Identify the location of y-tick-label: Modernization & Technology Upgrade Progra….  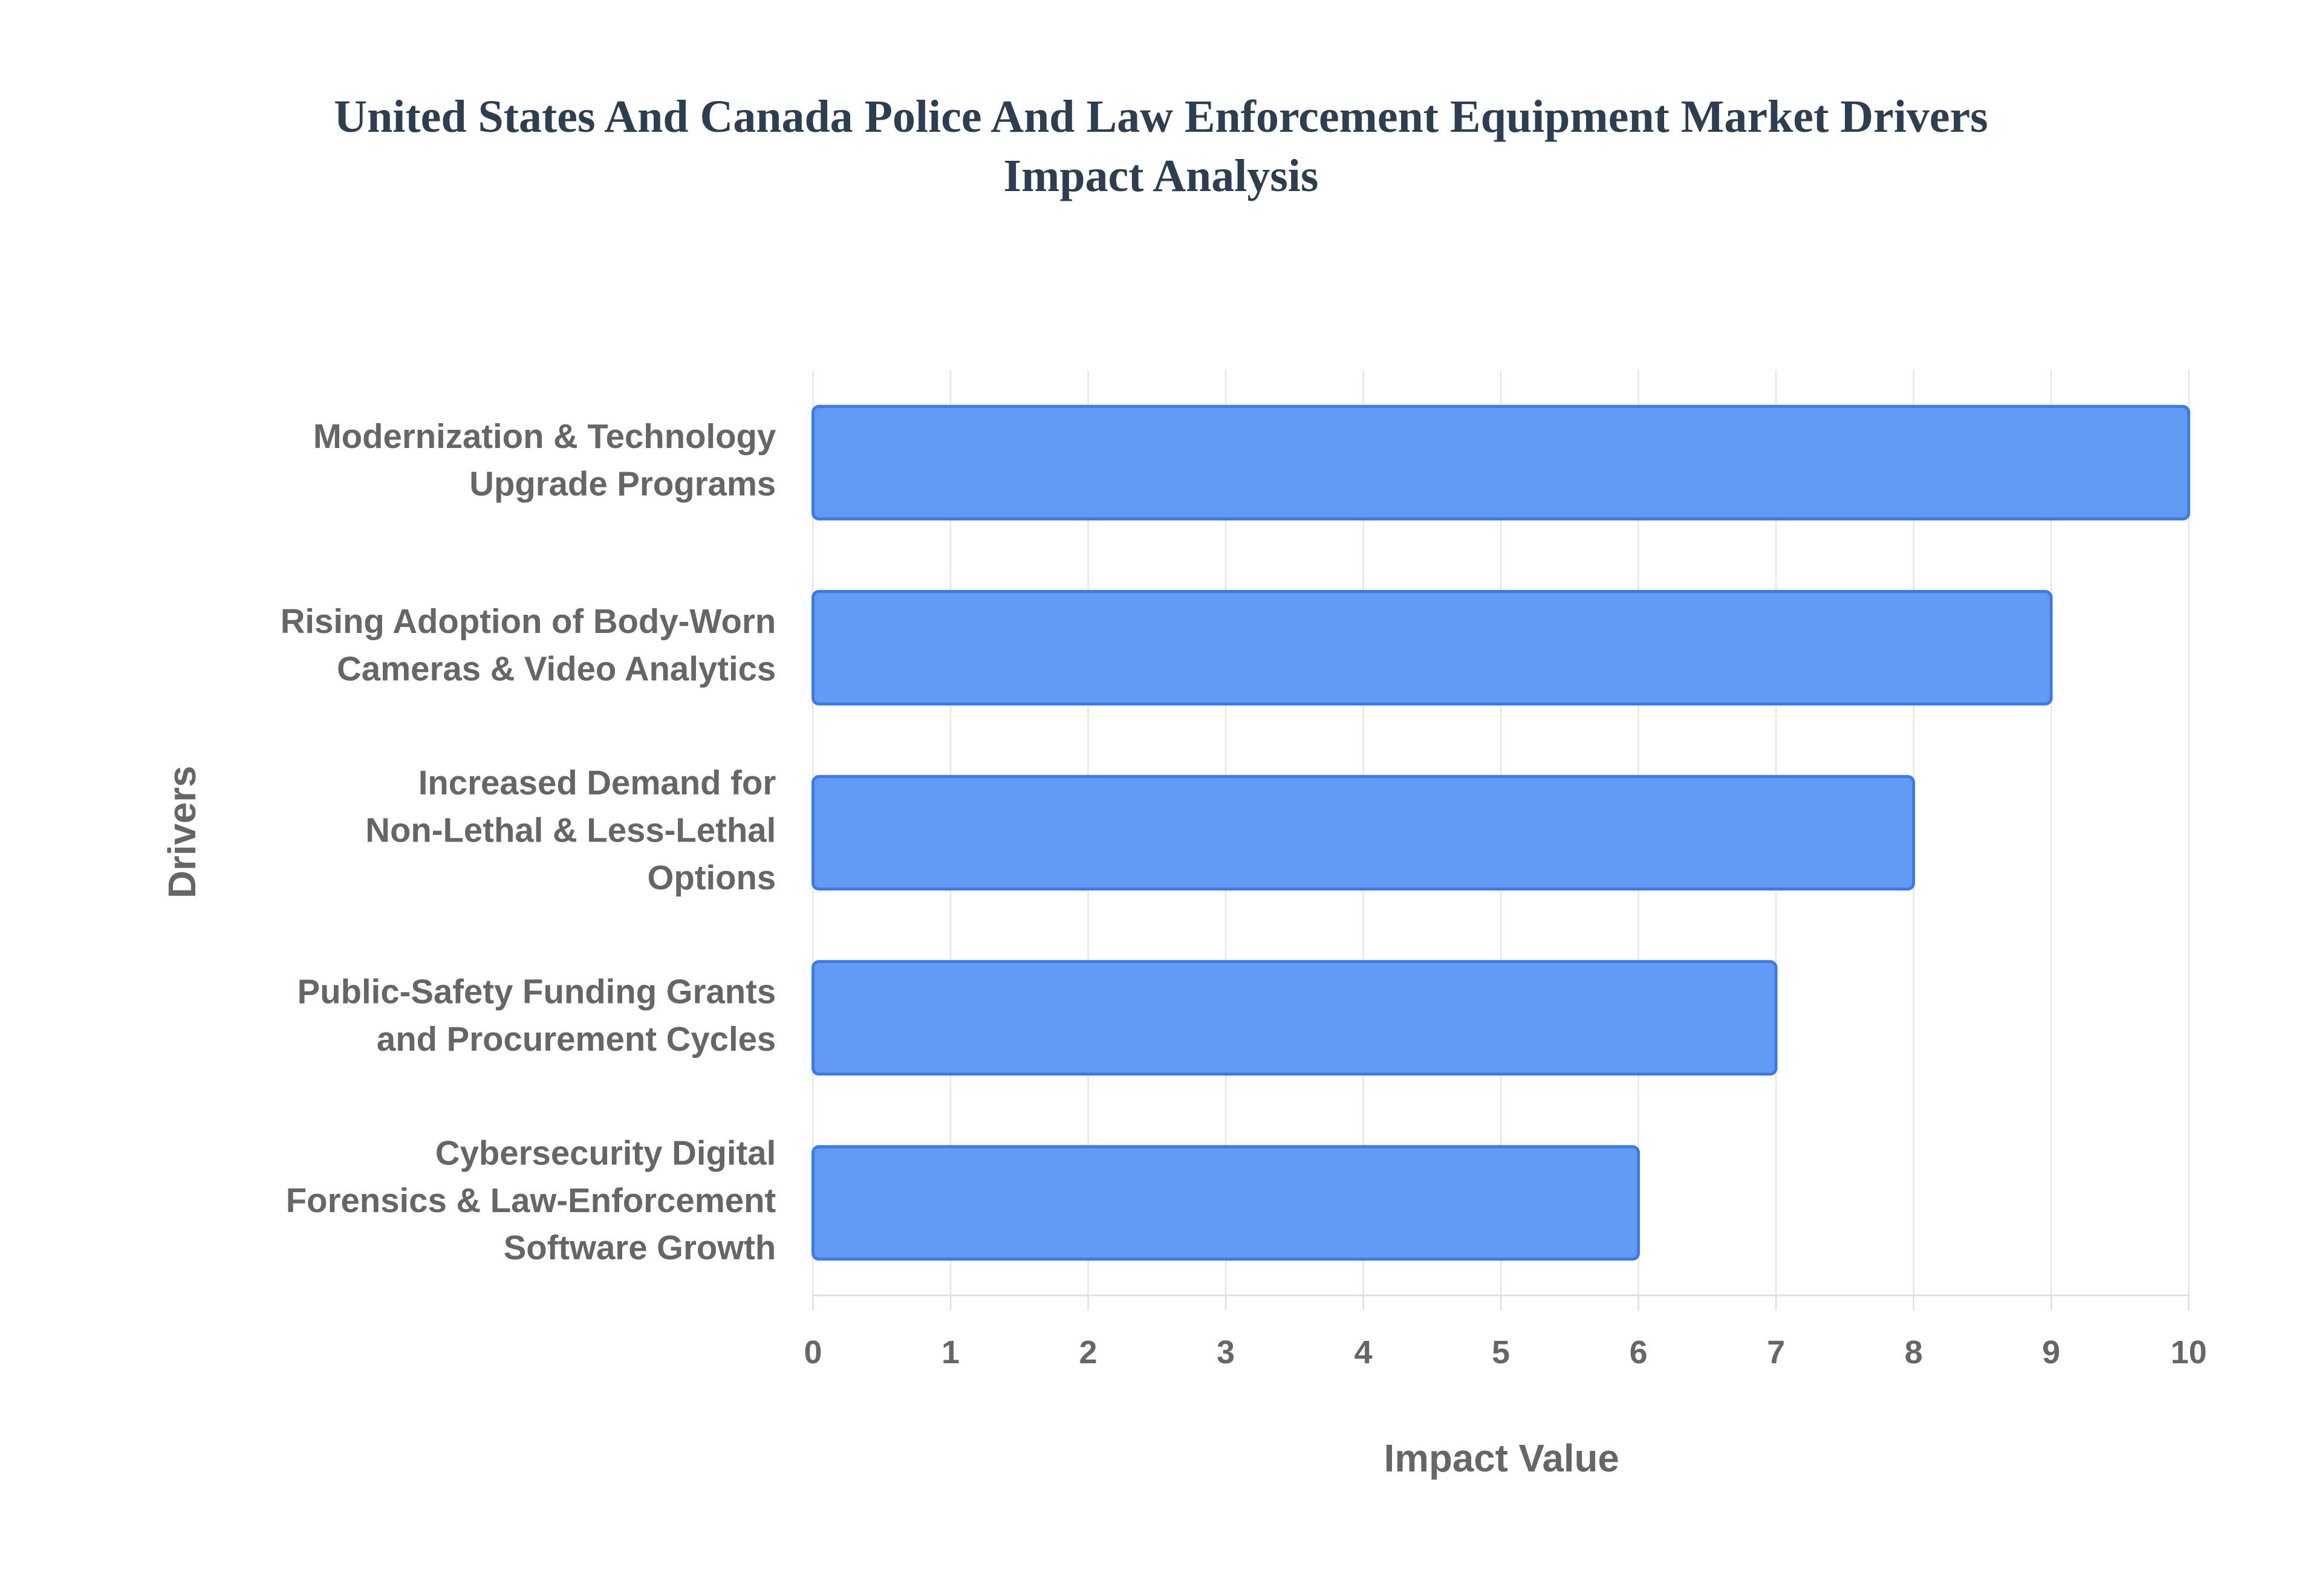
(544, 459).